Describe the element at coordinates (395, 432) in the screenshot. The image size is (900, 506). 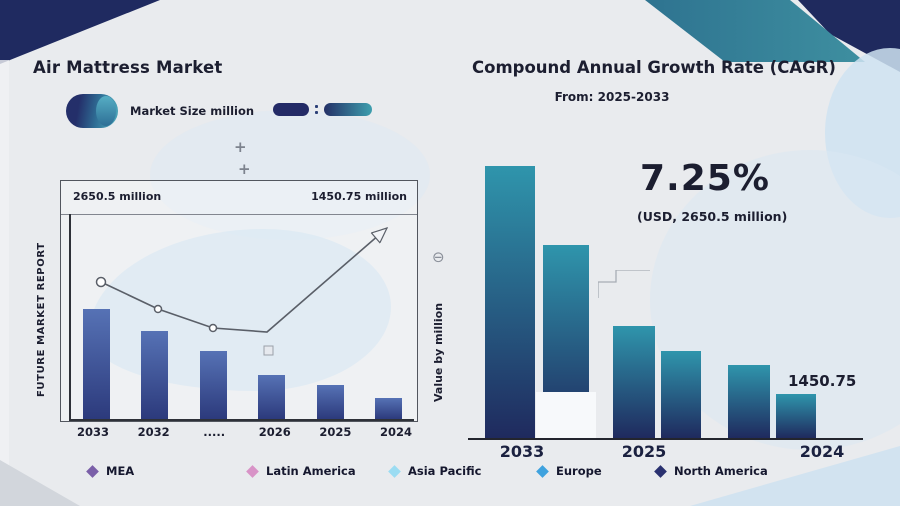
I see `x-label: 2024` at that location.